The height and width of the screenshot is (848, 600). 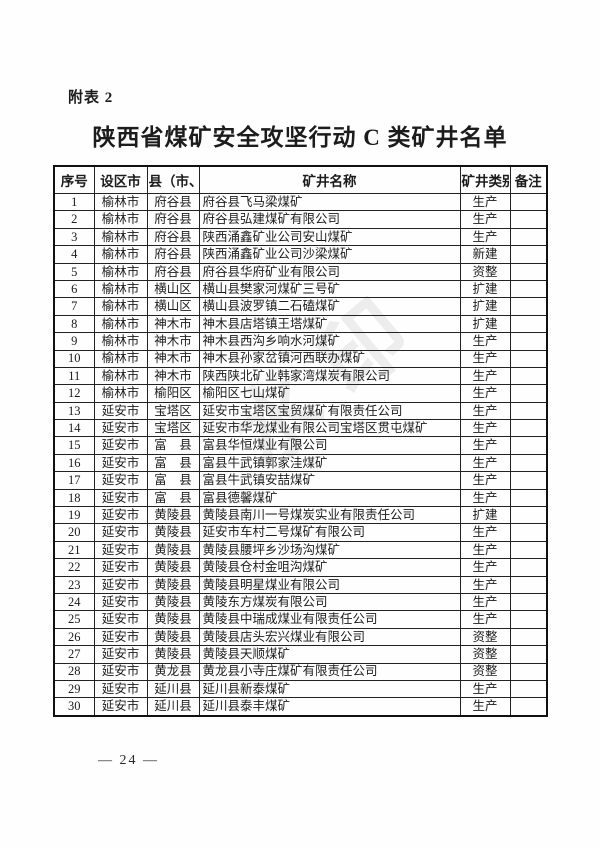 I want to click on table-row: 17 延安市 富 县 富县牛武镇安喆煤矿 生产, so click(x=300, y=480).